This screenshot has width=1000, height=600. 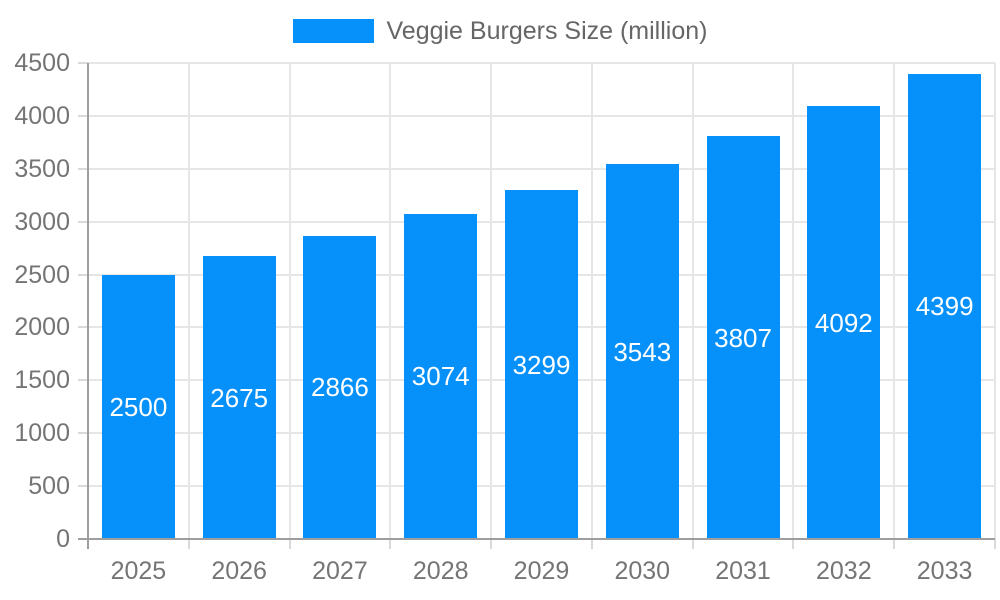 I want to click on x-axis-label: 2028, so click(x=440, y=571).